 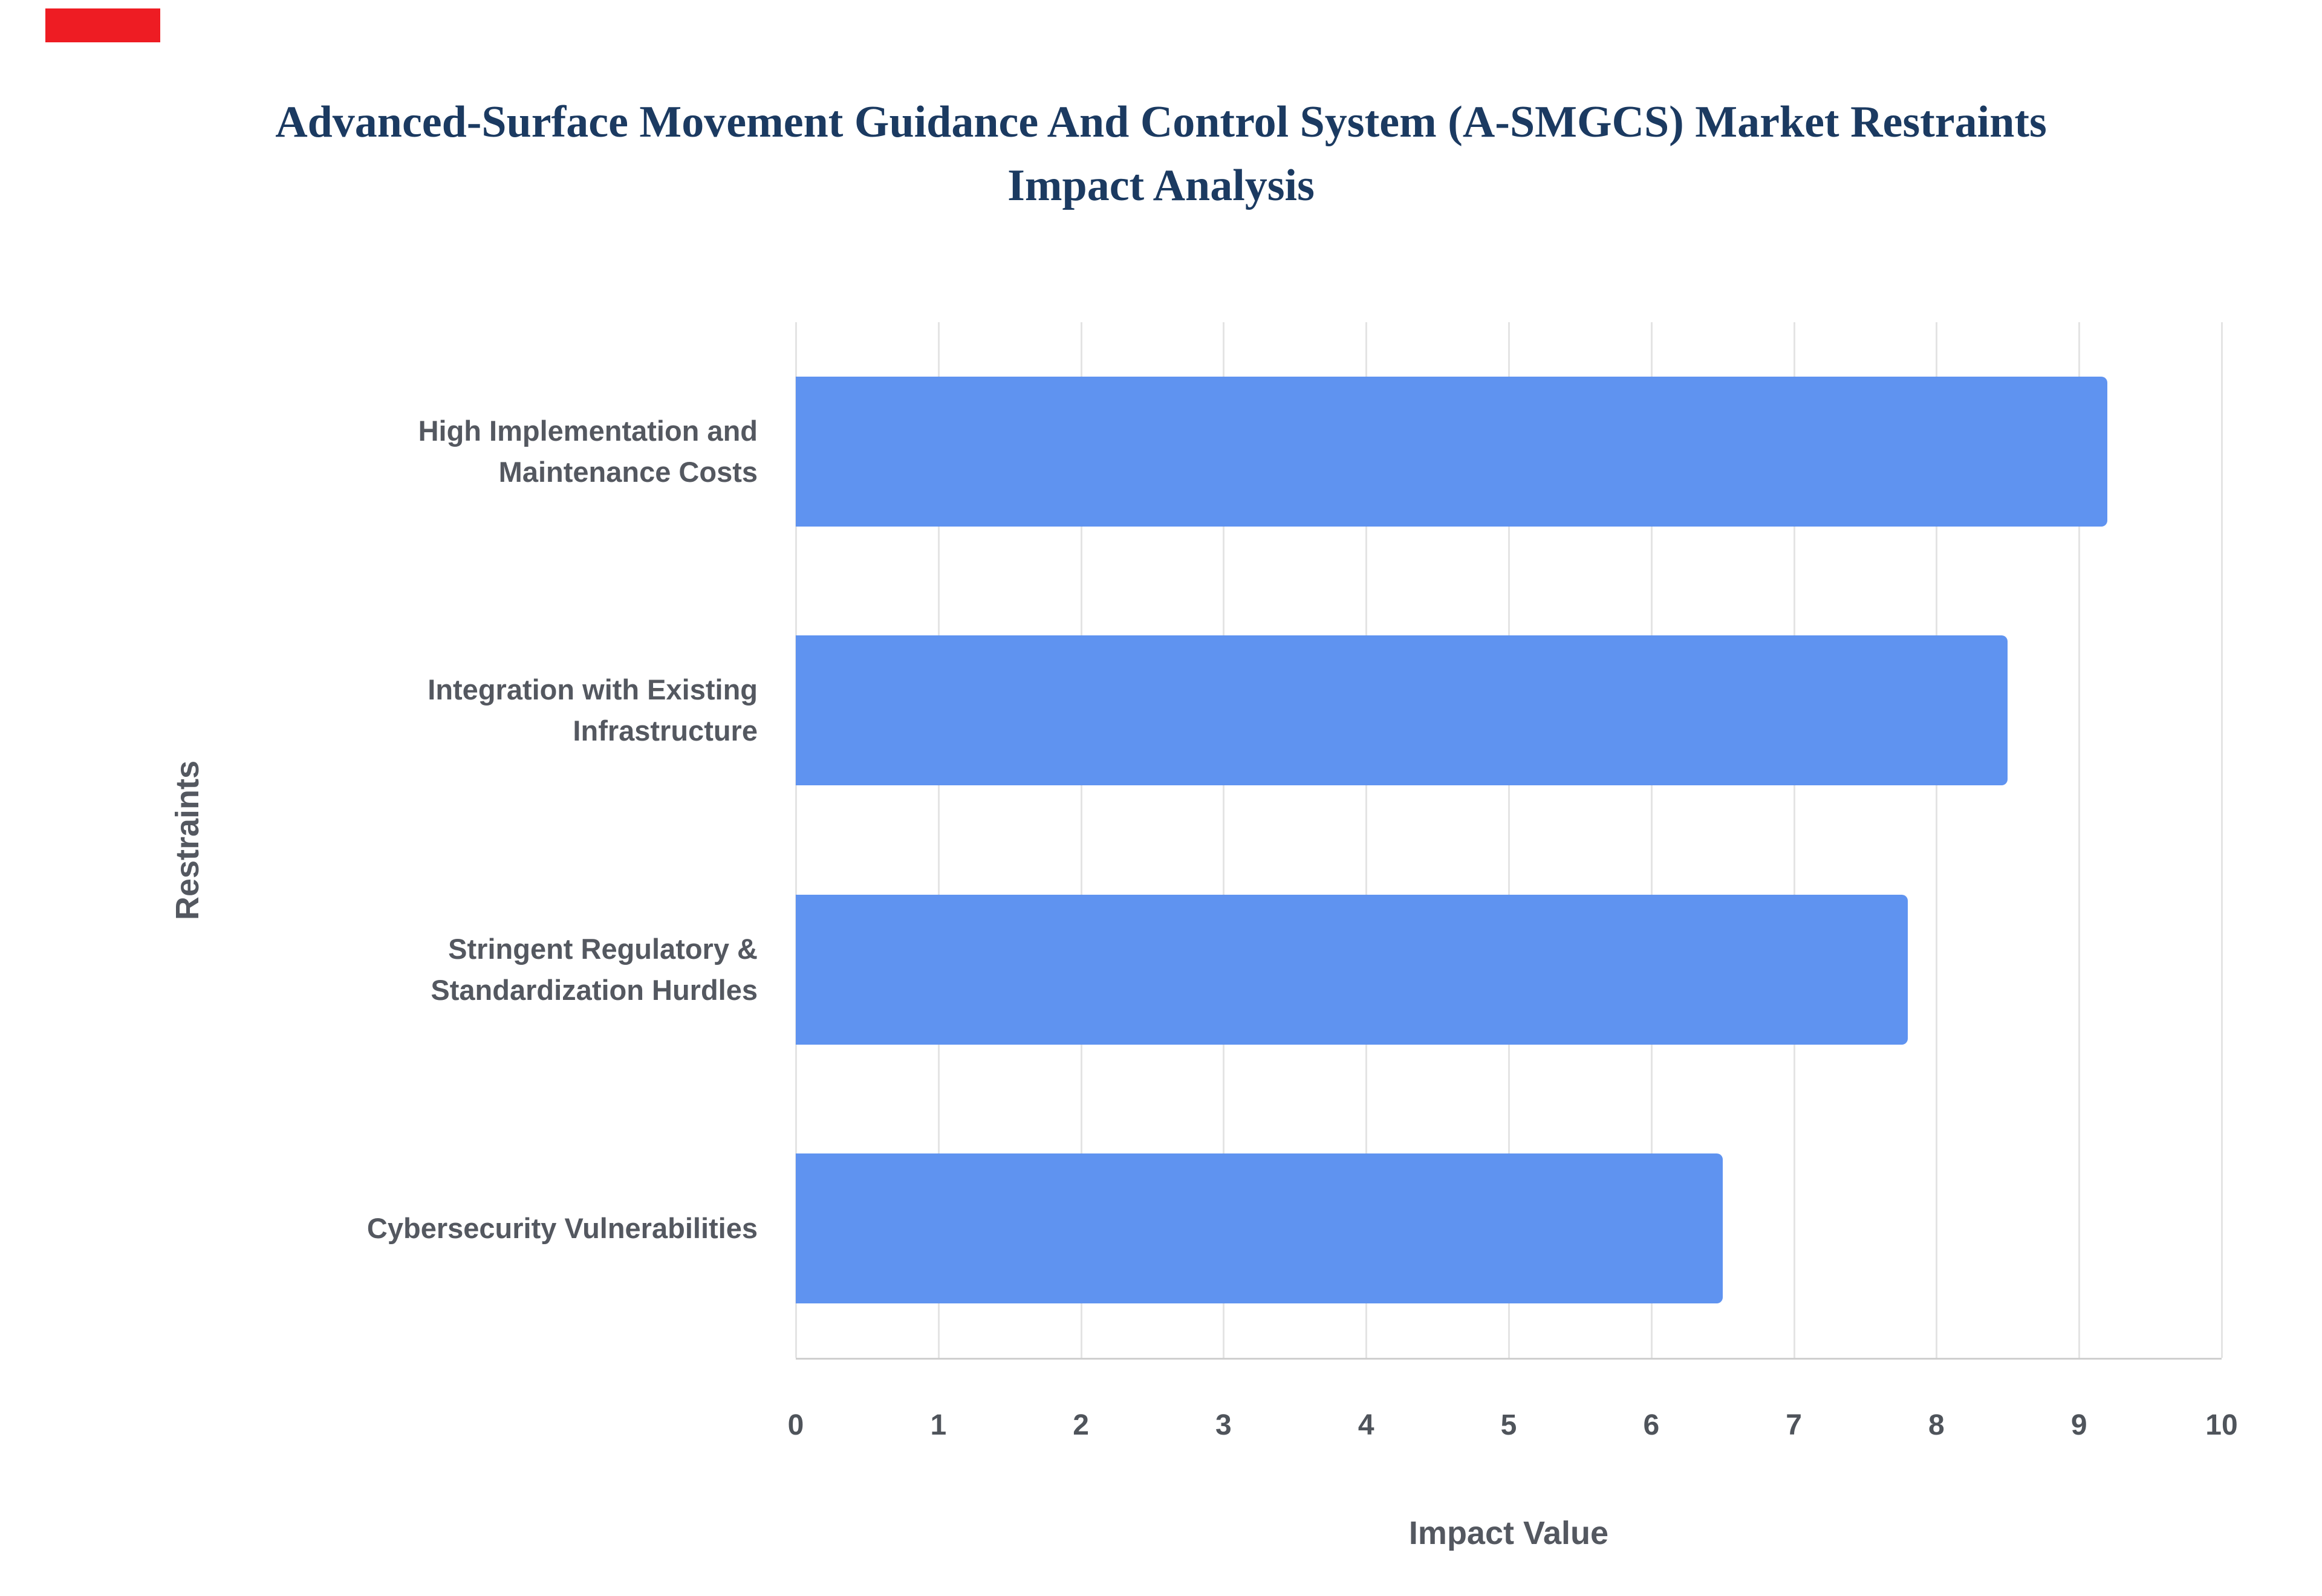 What do you see at coordinates (1508, 1533) in the screenshot?
I see `x-axis-title: Impact Value` at bounding box center [1508, 1533].